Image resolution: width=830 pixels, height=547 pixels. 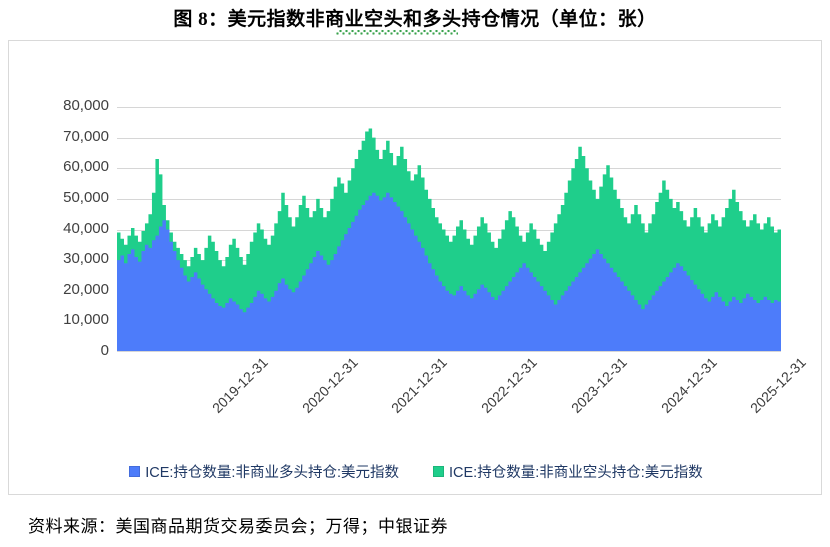 What do you see at coordinates (397, 32) in the screenshot?
I see `spellcheck-underline-icon` at bounding box center [397, 32].